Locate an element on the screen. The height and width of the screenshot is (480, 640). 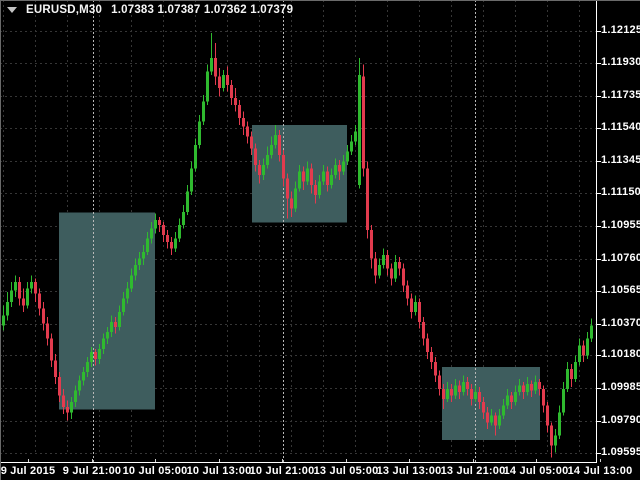
price-axis-label: 1.11930 is located at coordinates (620, 62).